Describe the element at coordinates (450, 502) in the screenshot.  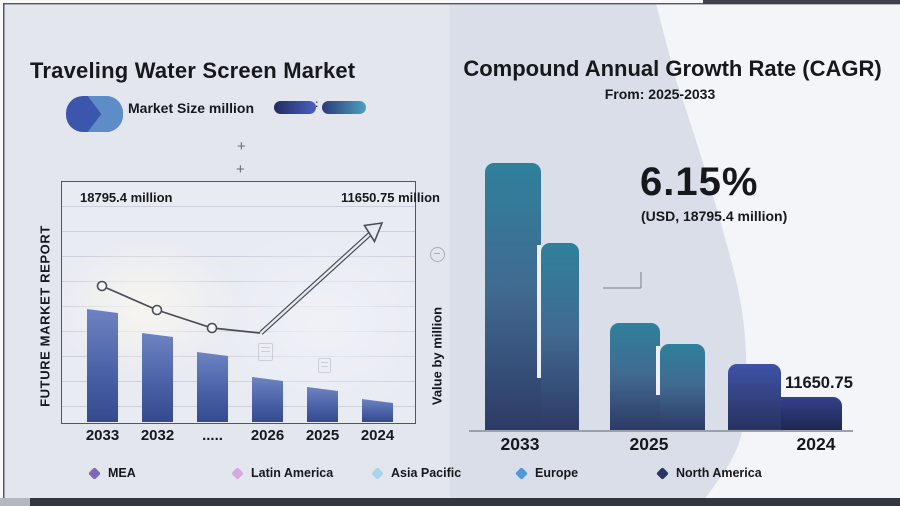
I see `bottom-dark-strip` at that location.